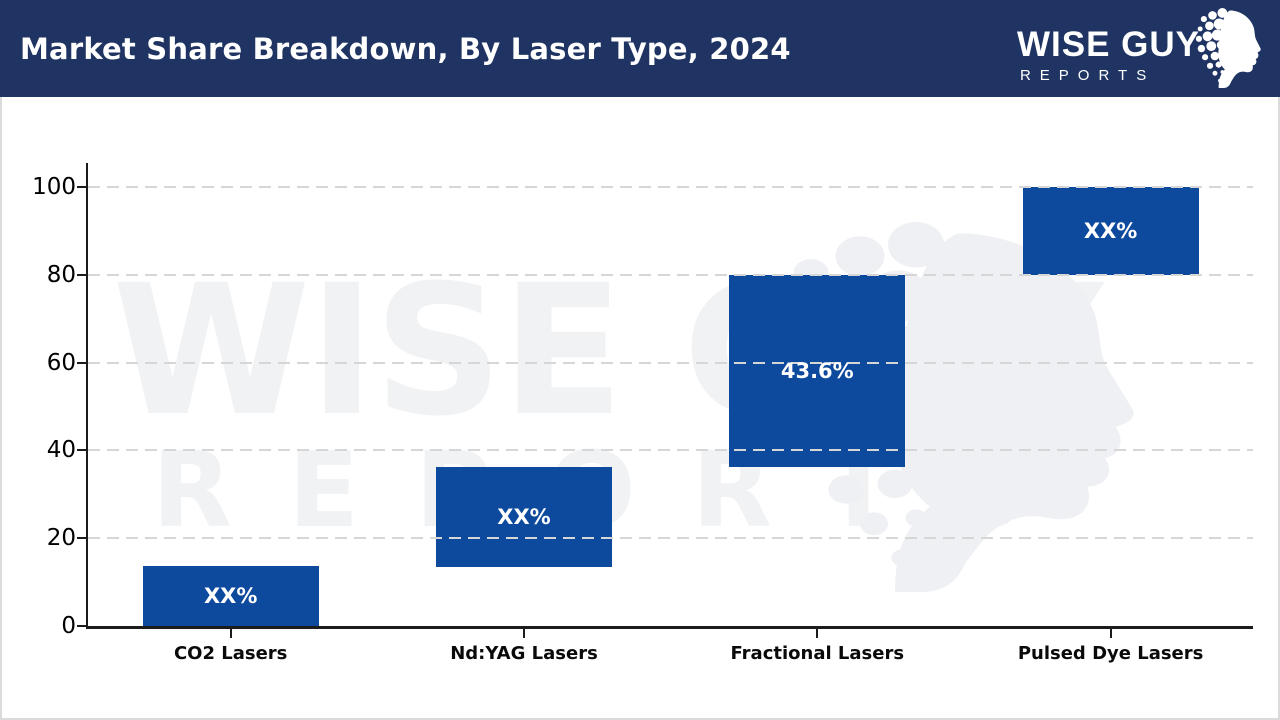 The height and width of the screenshot is (720, 1280). Describe the element at coordinates (61, 450) in the screenshot. I see `y-tick-label: 40` at that location.